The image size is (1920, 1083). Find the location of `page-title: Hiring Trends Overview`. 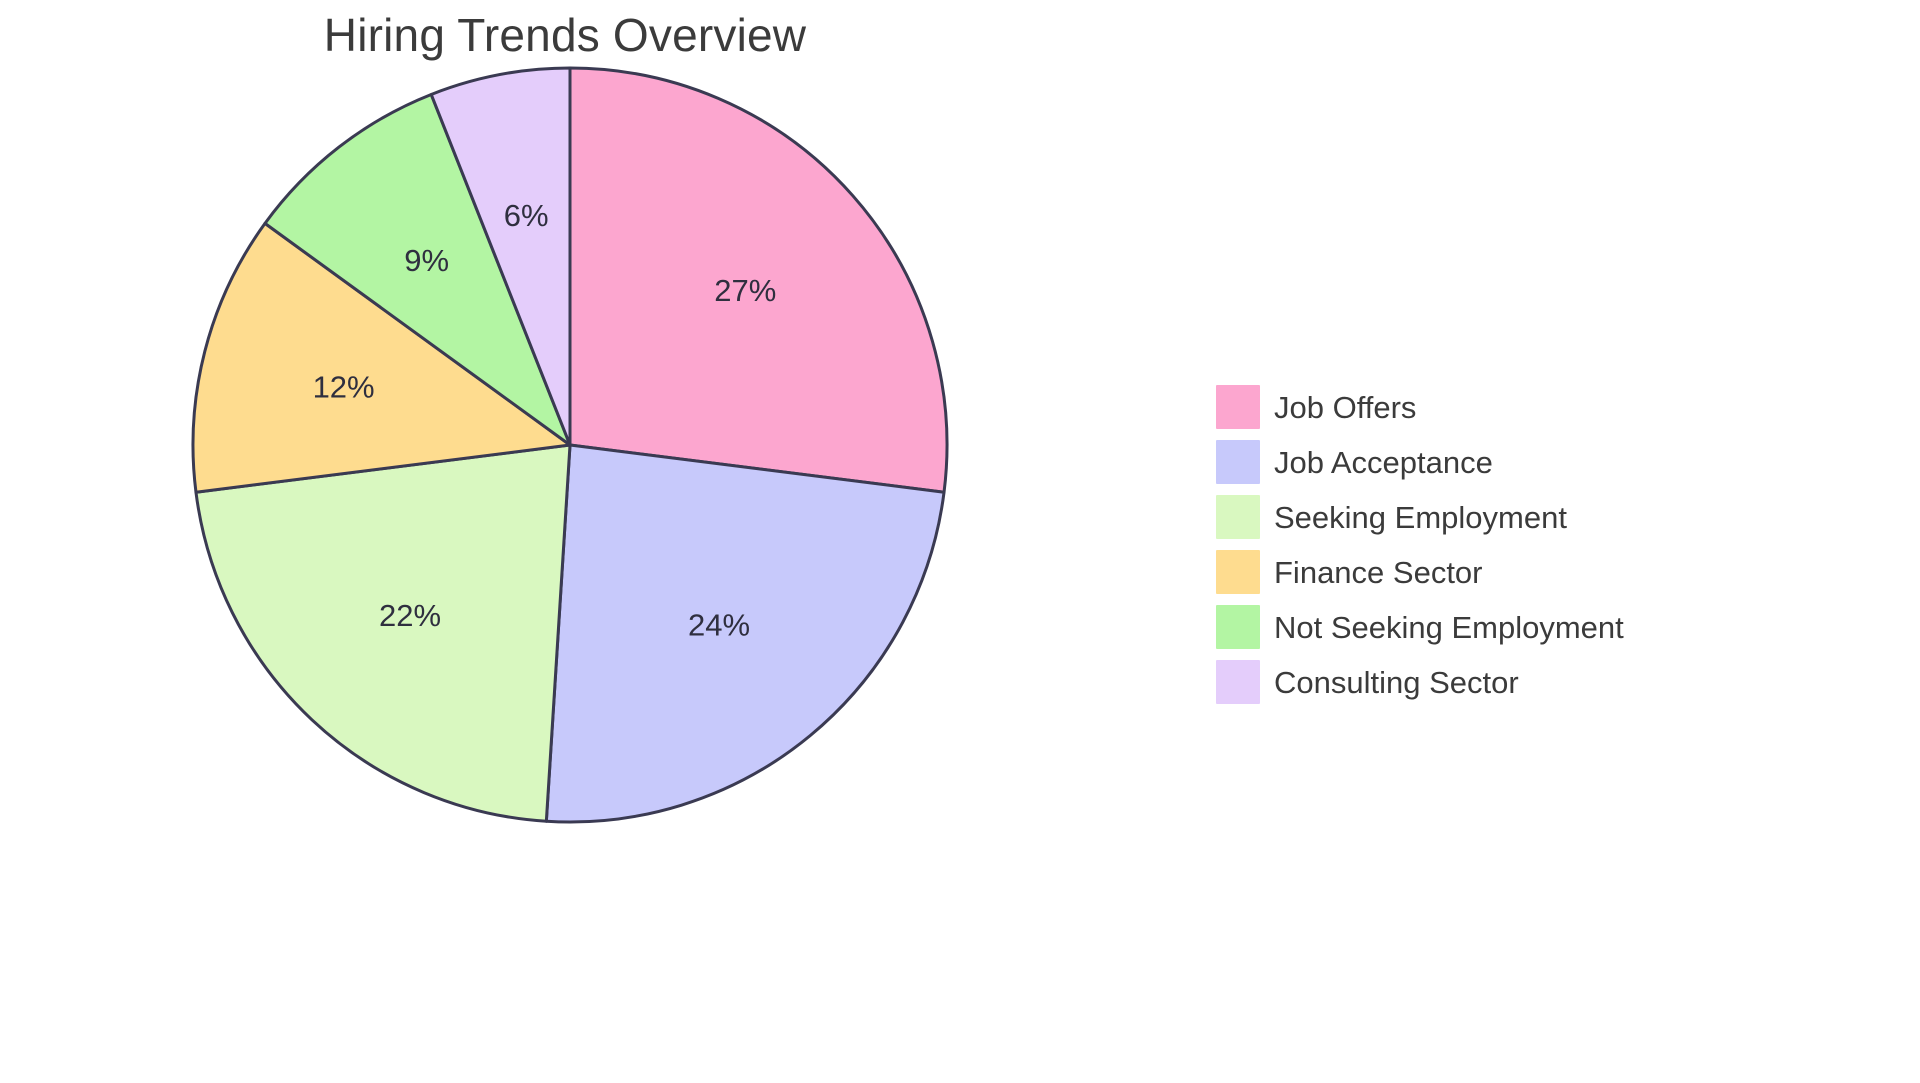

page-title: Hiring Trends Overview is located at coordinates (565, 35).